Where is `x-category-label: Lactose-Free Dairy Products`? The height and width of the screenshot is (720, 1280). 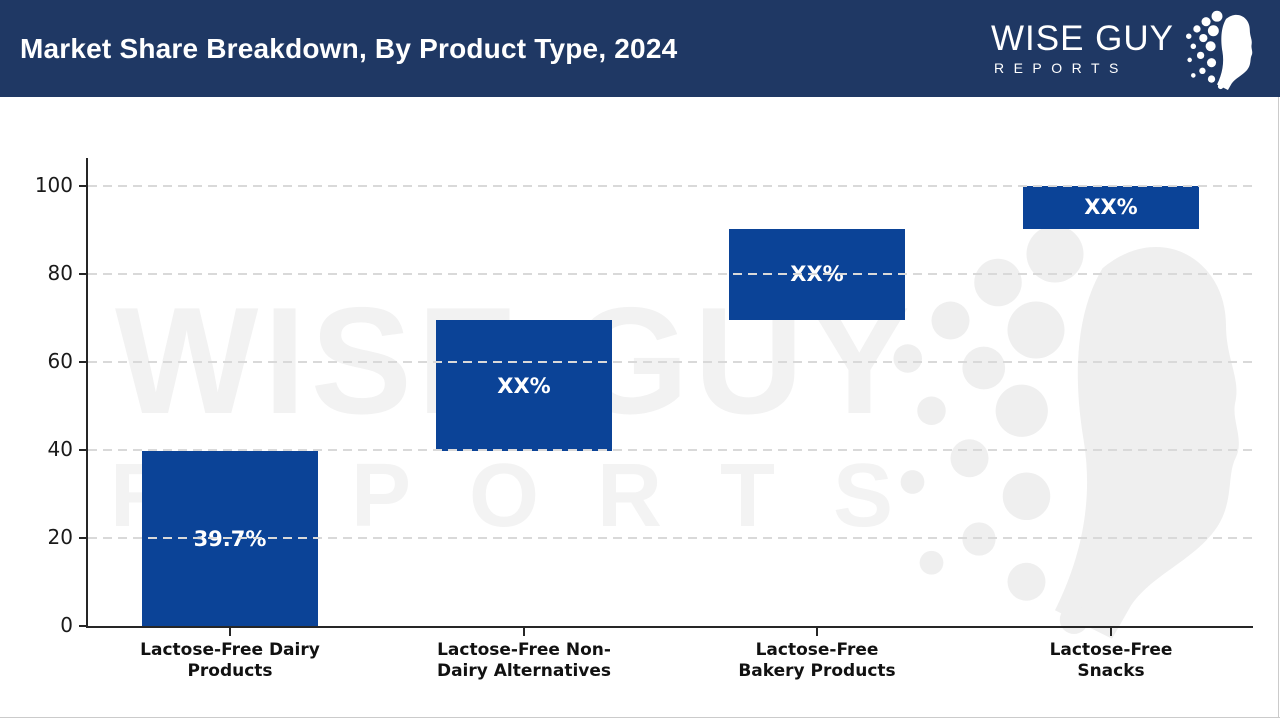 x-category-label: Lactose-Free Dairy Products is located at coordinates (230, 661).